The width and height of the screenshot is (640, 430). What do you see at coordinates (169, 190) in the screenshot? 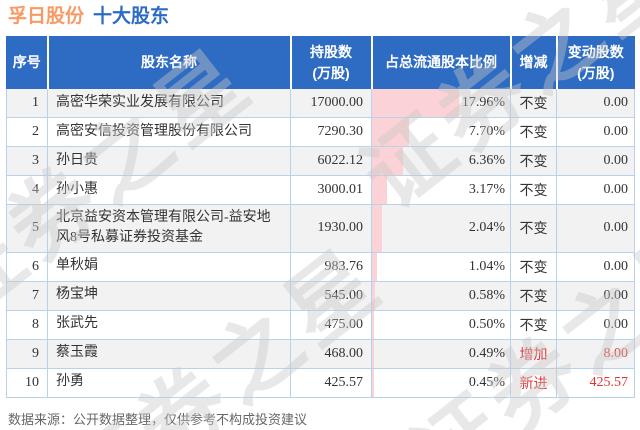
I see `shareholder-name-cell: 孙小惠` at bounding box center [169, 190].